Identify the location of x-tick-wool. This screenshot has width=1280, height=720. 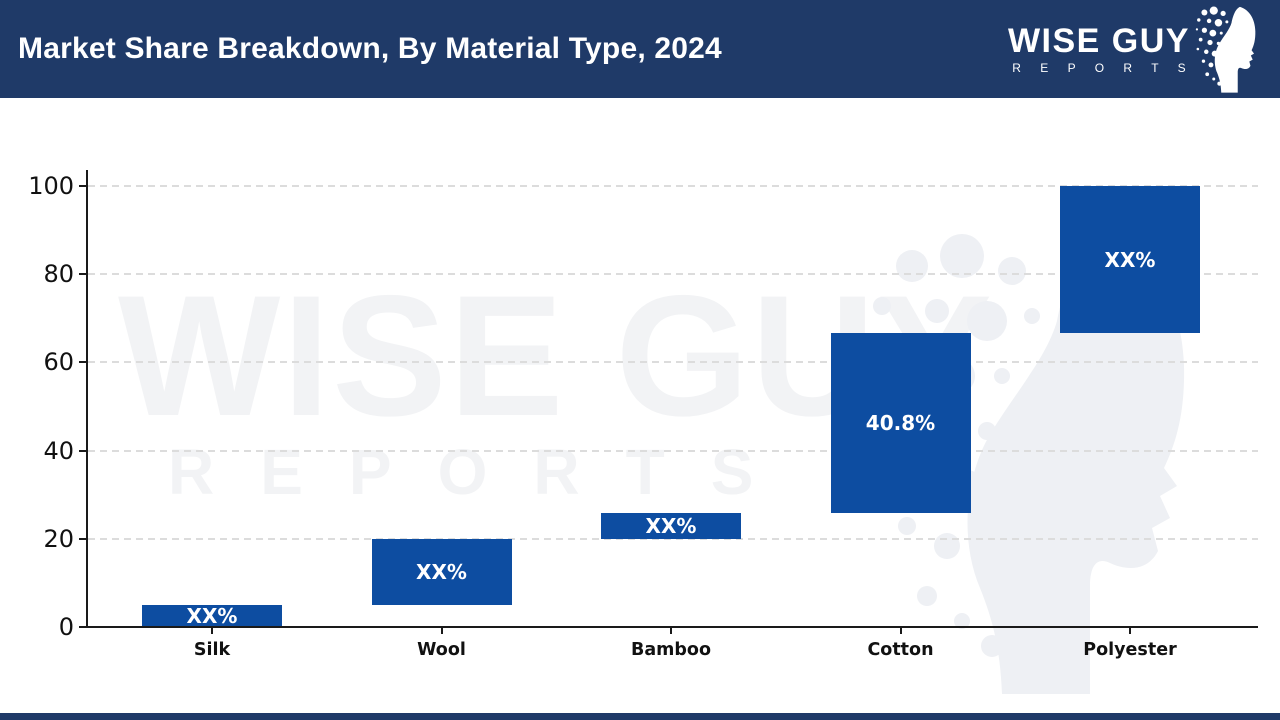
(441, 631).